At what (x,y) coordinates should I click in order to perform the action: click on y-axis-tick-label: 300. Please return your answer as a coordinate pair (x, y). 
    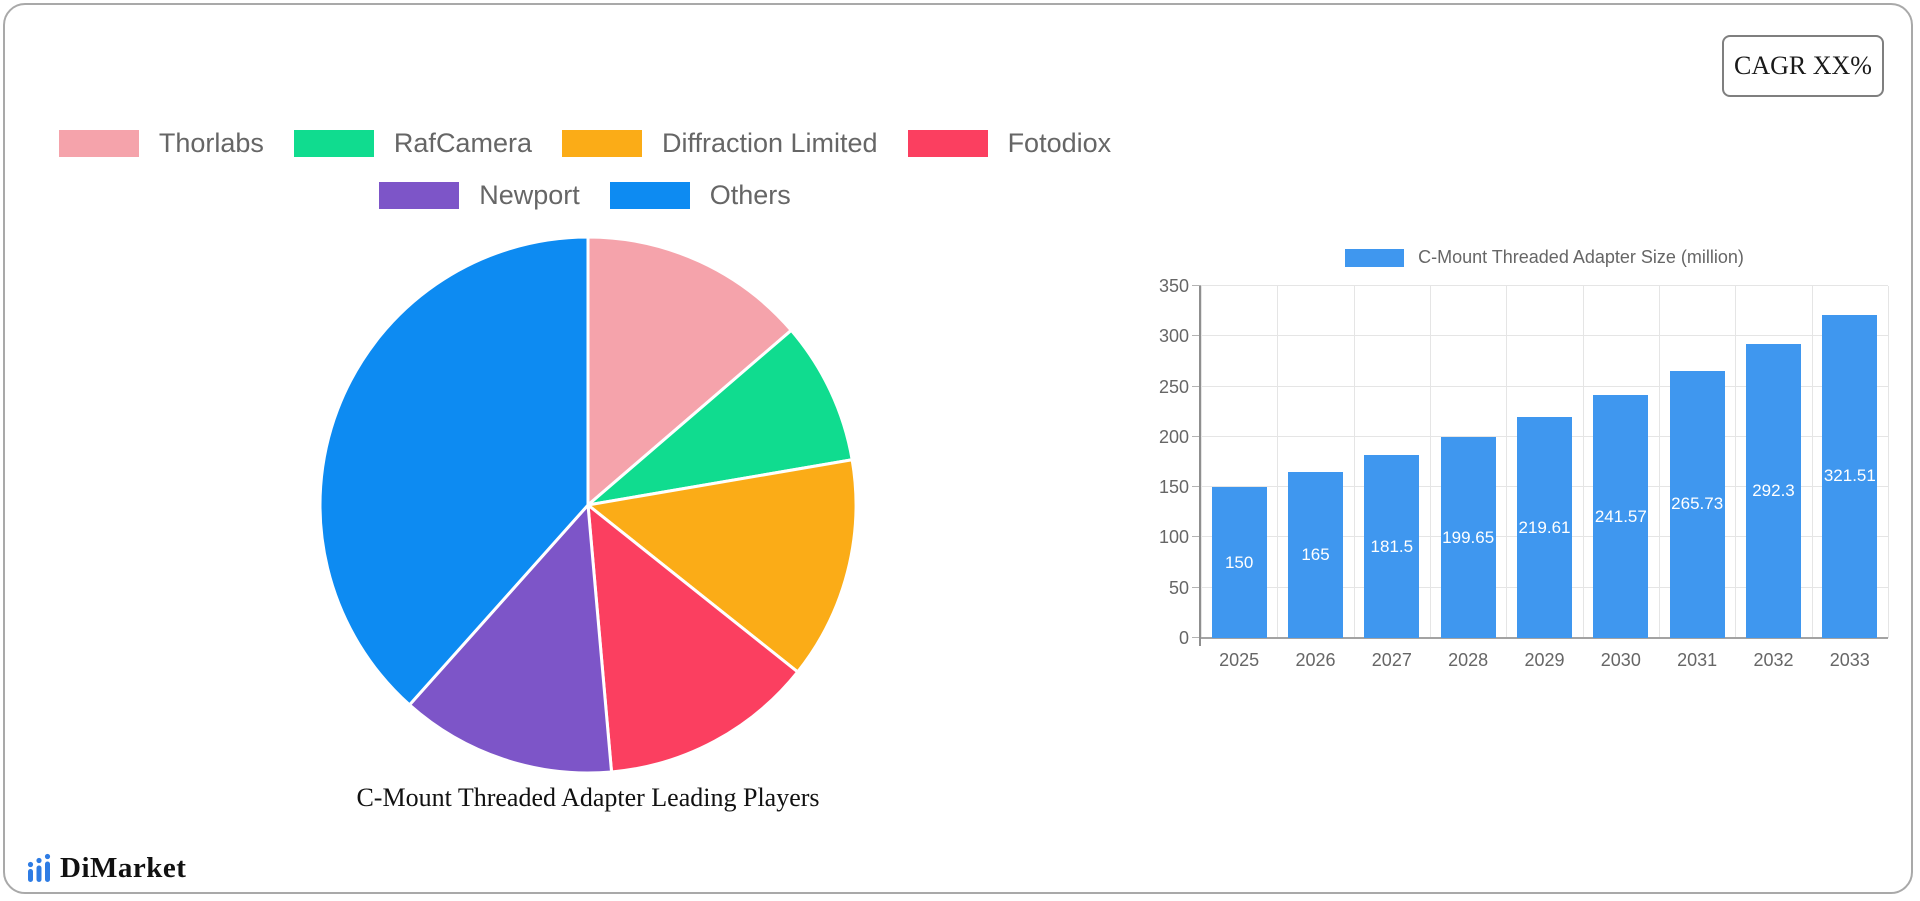
    Looking at the image, I should click on (1173, 336).